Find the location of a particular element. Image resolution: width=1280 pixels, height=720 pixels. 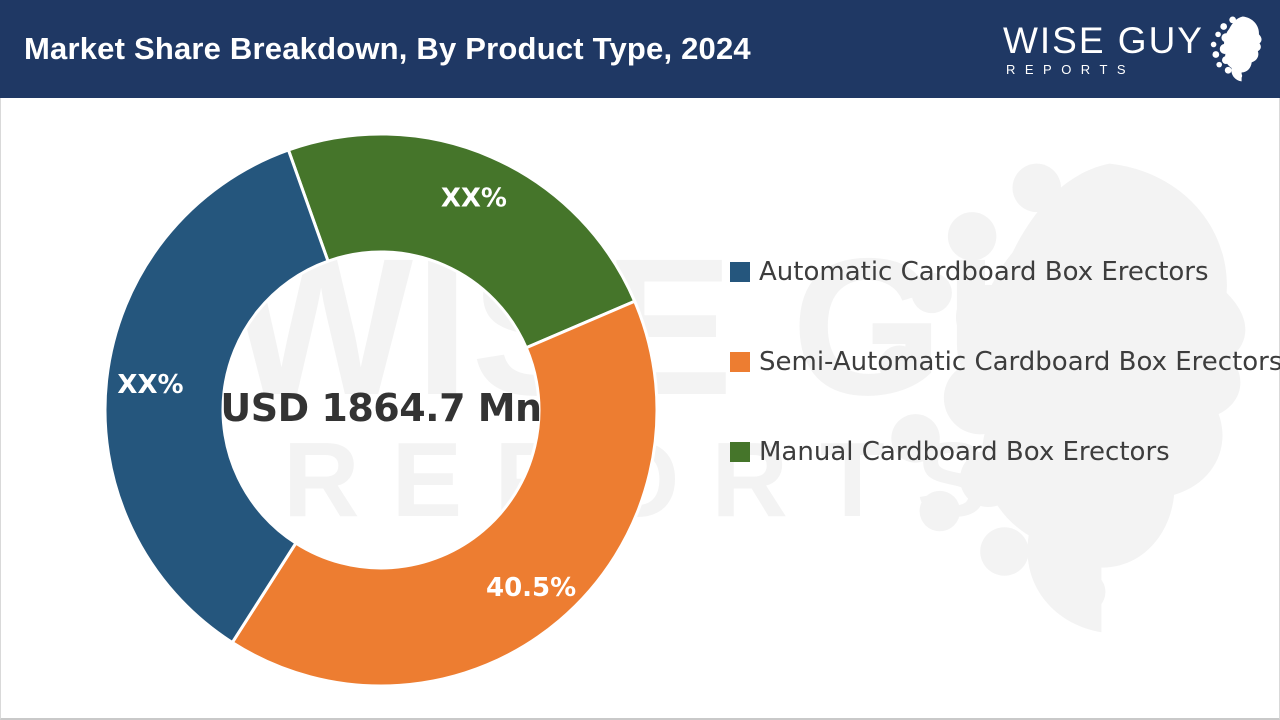

legend-label: Semi-Automatic Cardboard Box Erectors is located at coordinates (1019, 361).